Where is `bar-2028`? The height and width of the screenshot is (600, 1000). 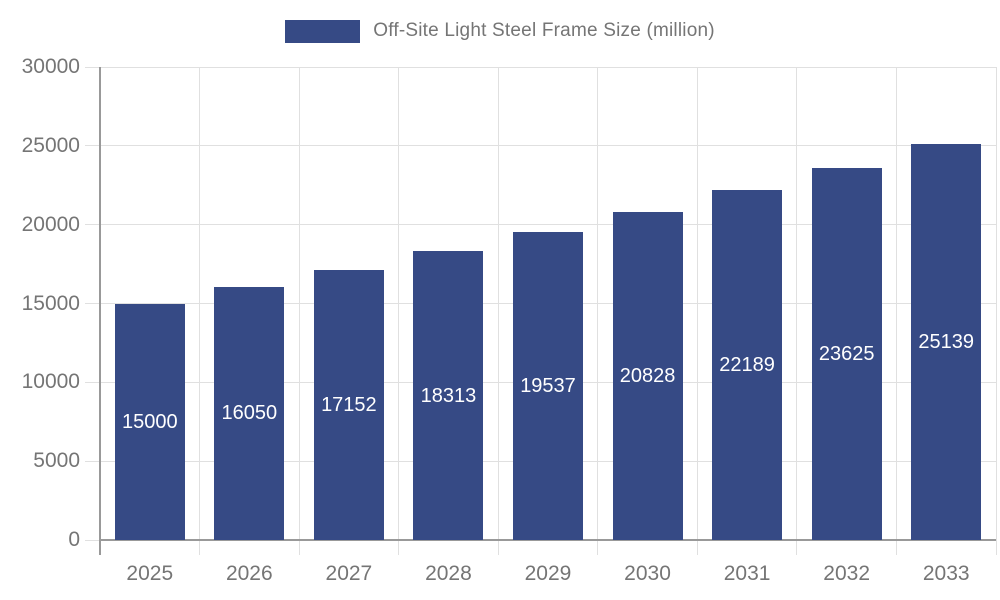
bar-2028 is located at coordinates (448, 395).